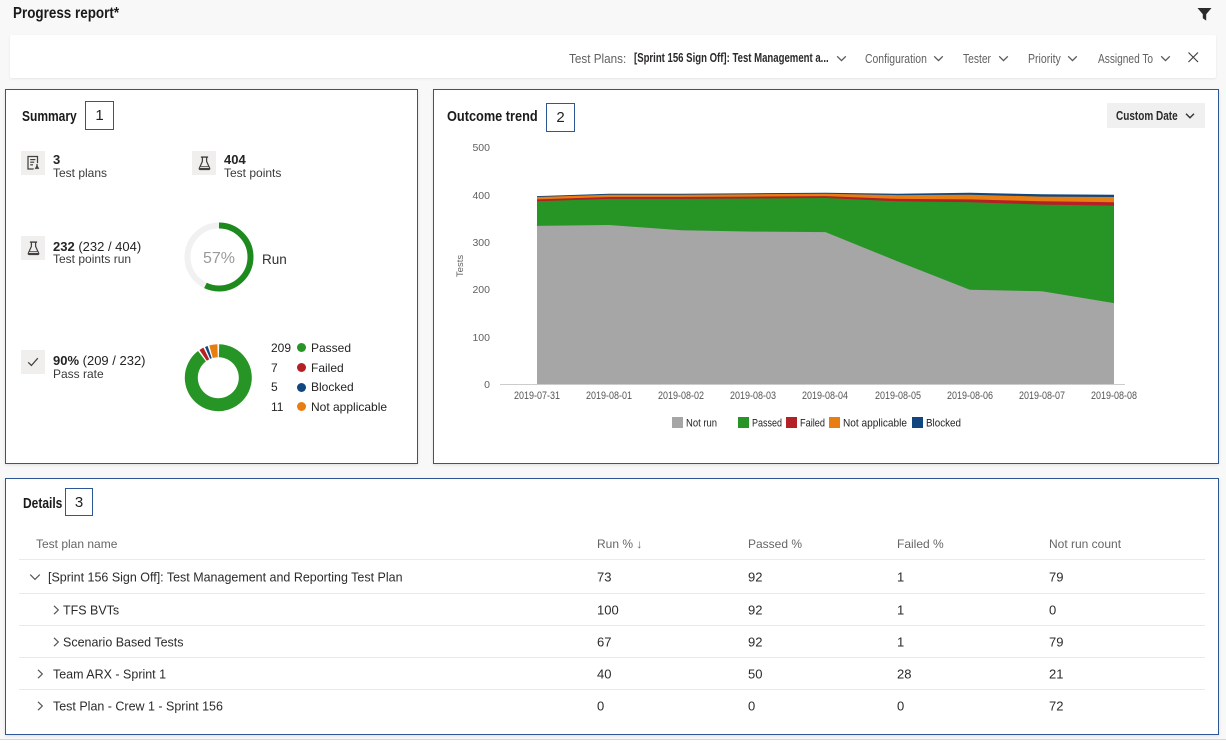  I want to click on svg-text: 2019-08-05, so click(898, 396).